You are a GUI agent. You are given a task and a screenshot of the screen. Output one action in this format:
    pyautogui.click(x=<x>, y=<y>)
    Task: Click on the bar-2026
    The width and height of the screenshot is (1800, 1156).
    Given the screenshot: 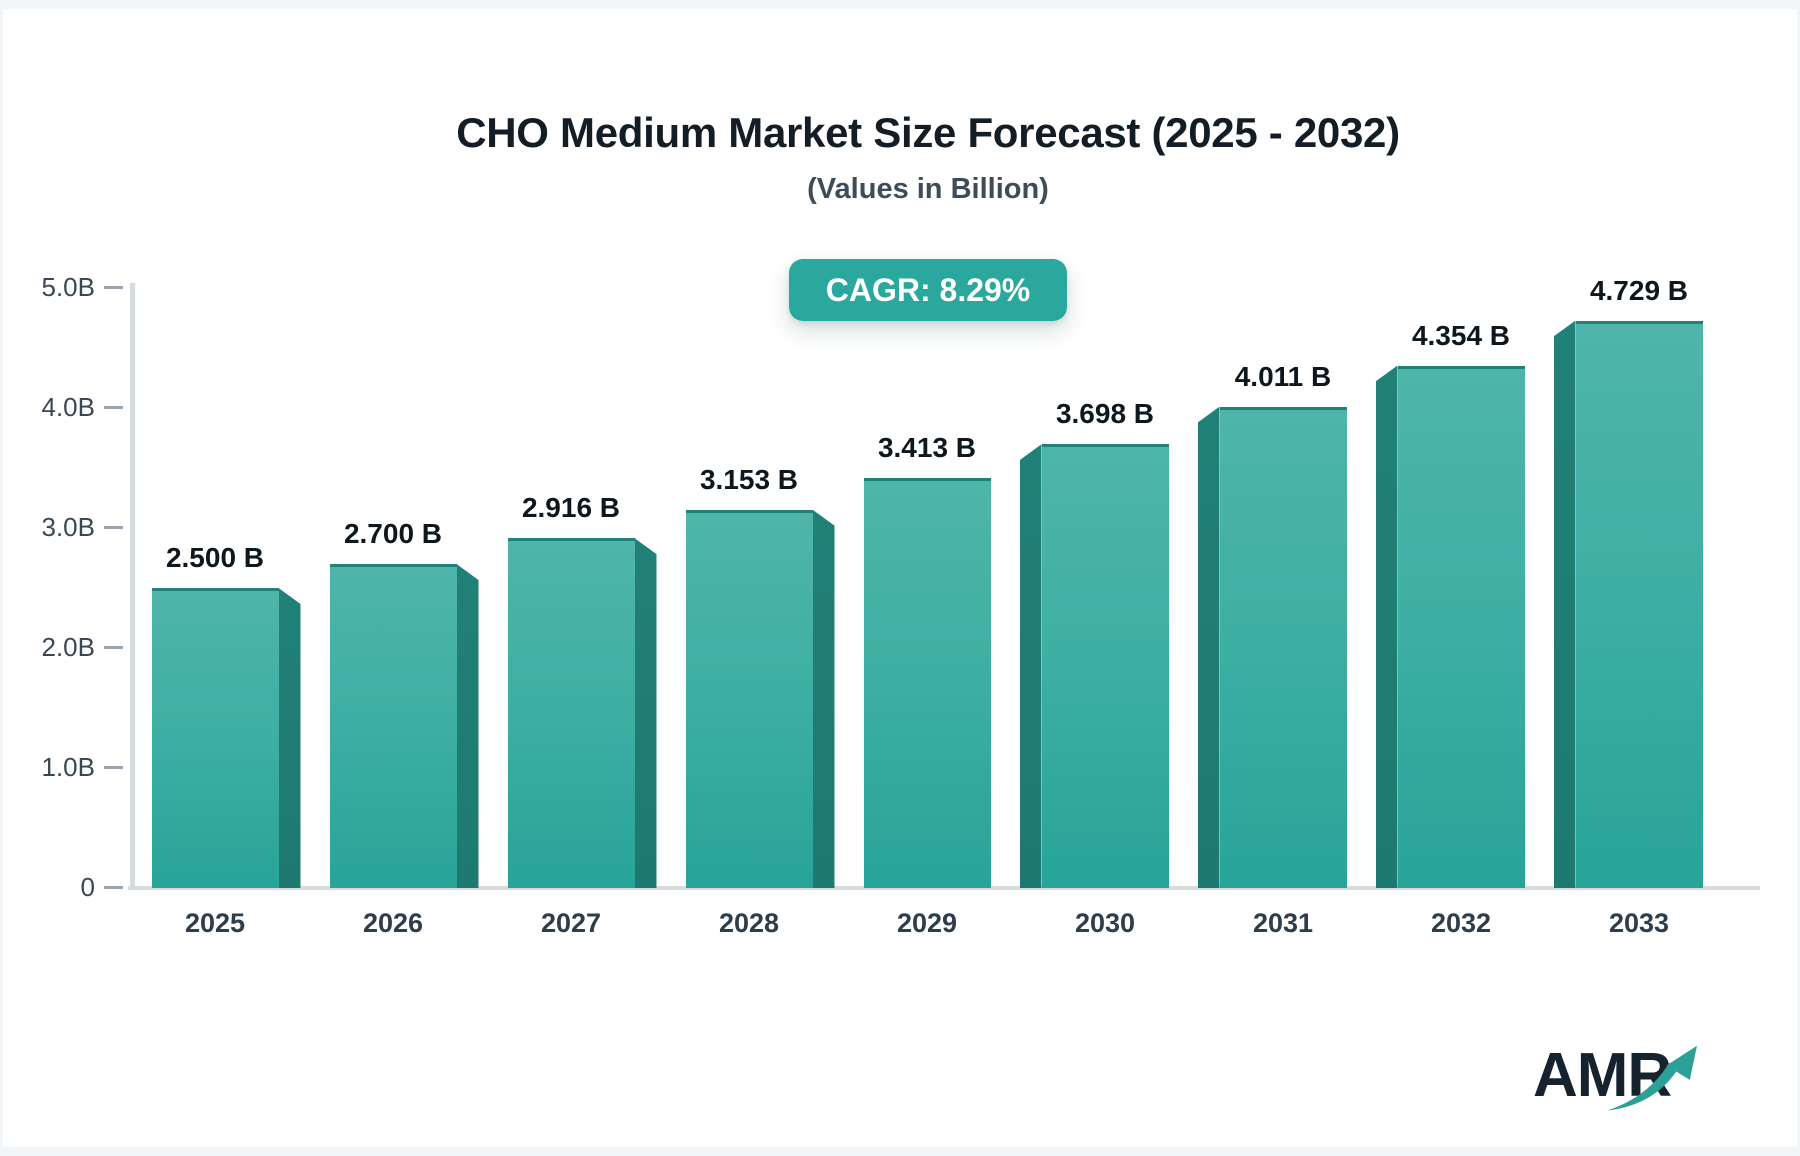 What is the action you would take?
    pyautogui.click(x=393, y=726)
    